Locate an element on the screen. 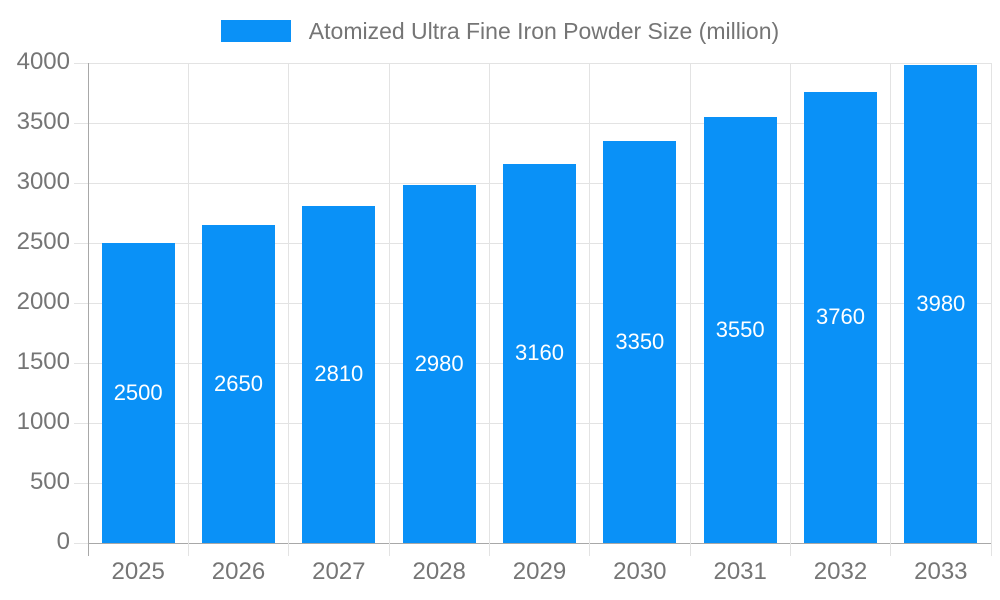  y-axis-label: 500 is located at coordinates (49, 481).